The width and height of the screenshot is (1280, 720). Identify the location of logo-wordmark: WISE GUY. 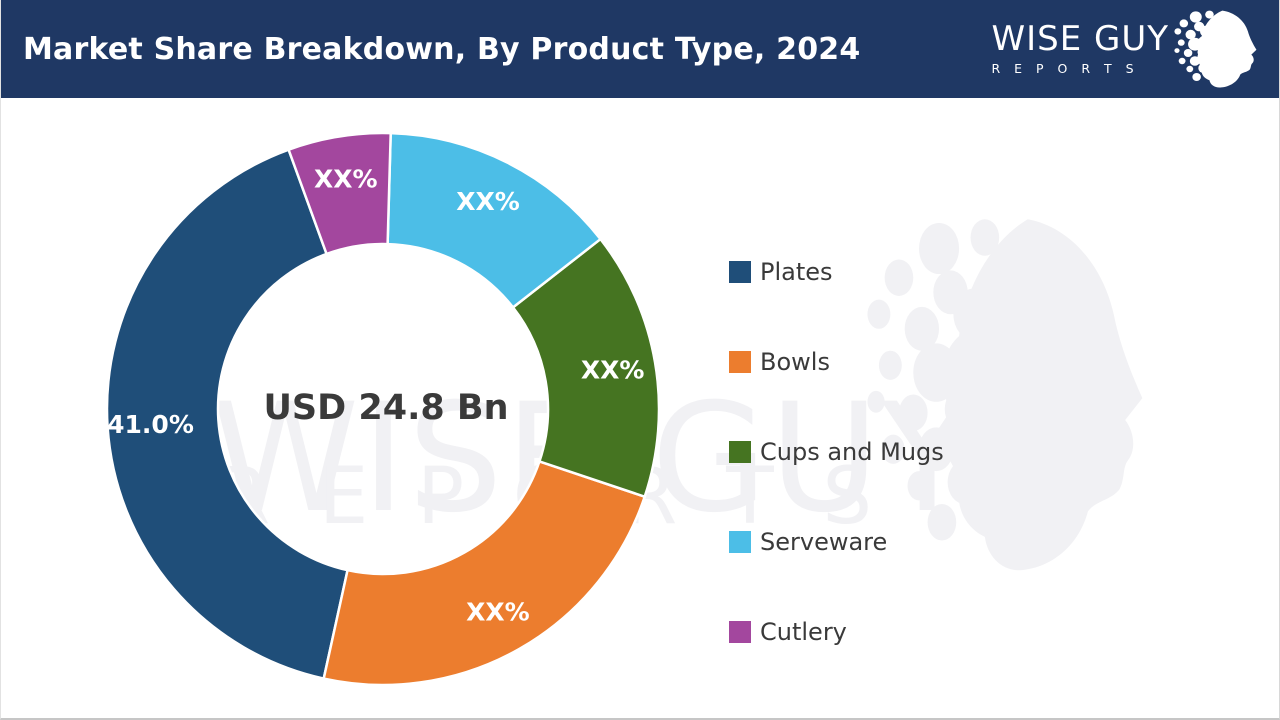
(1080, 39).